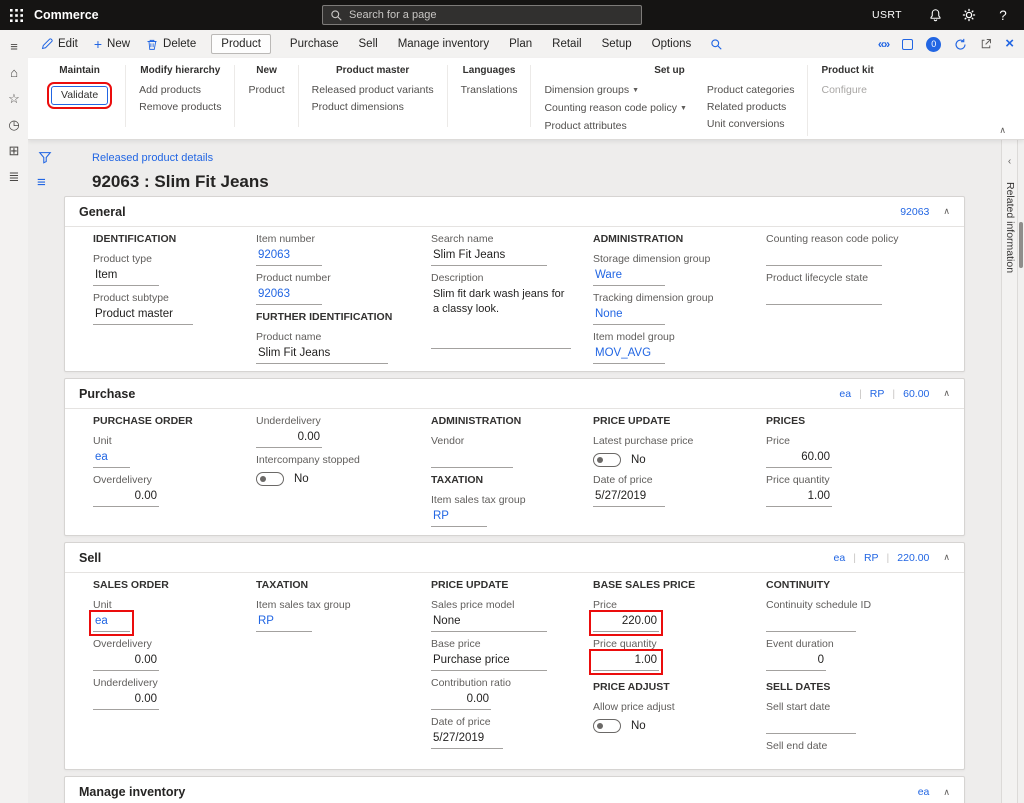 The height and width of the screenshot is (803, 1024). I want to click on workspaces-icon: ⊞, so click(14, 150).